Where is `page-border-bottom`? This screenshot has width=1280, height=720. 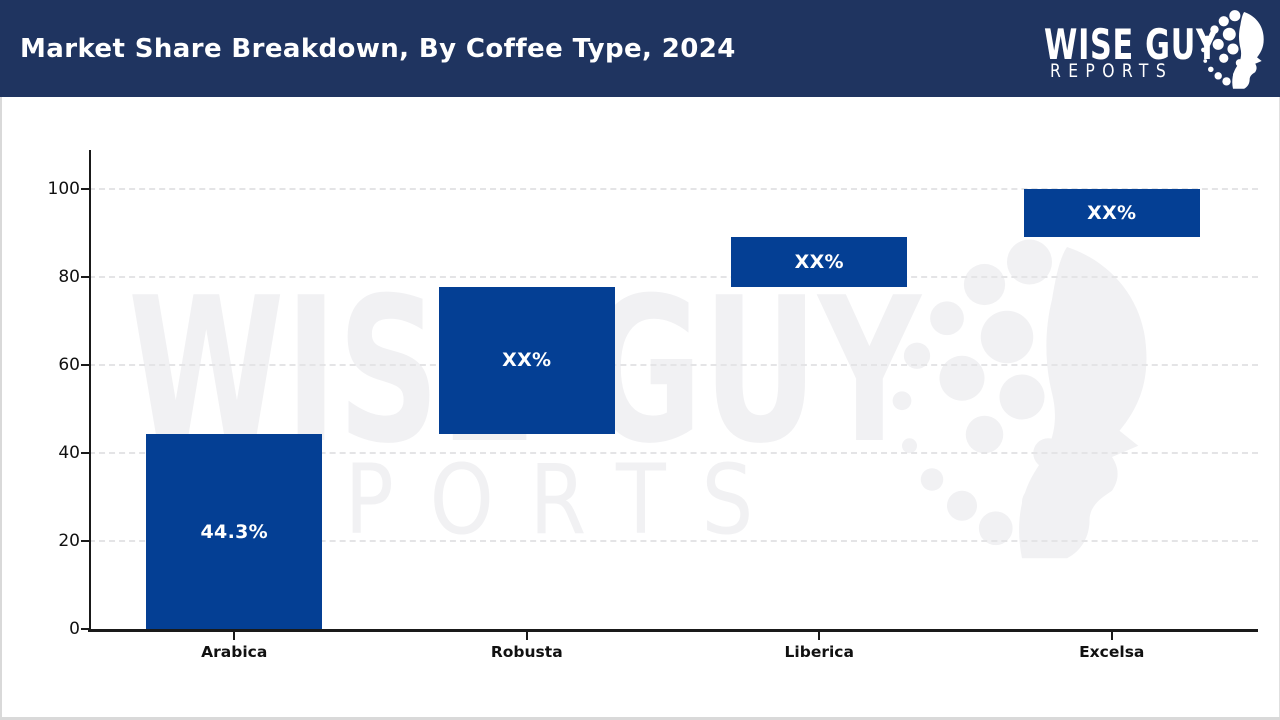 page-border-bottom is located at coordinates (640, 718).